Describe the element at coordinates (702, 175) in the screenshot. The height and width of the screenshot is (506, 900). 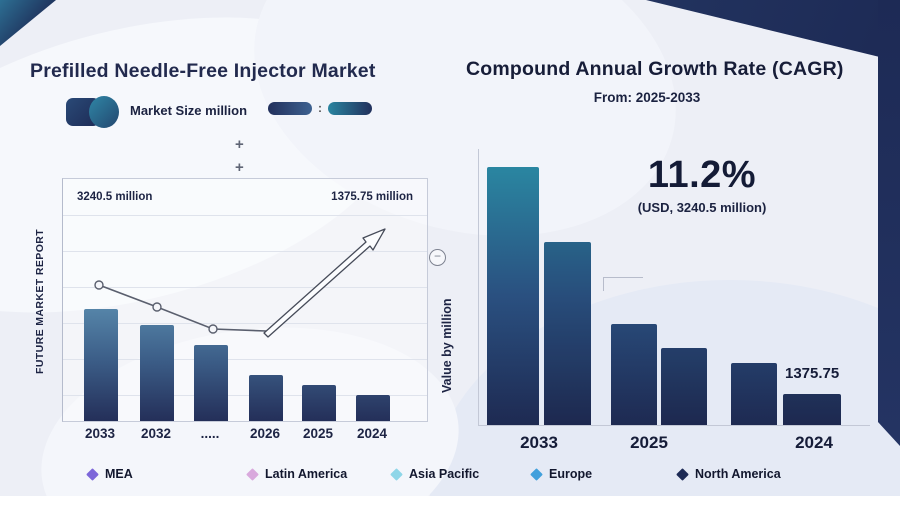
I see `cagr-percentage: 11.2%` at that location.